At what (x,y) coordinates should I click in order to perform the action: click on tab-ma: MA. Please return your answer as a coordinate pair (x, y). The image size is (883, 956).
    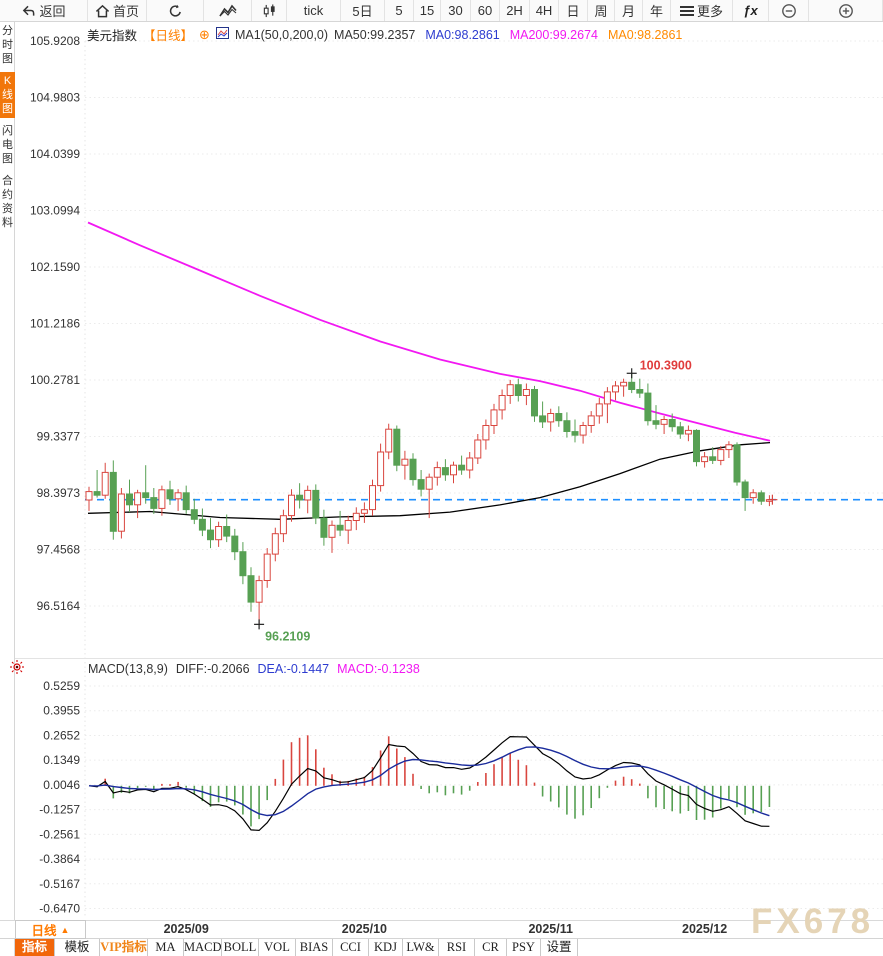
    Looking at the image, I should click on (166, 947).